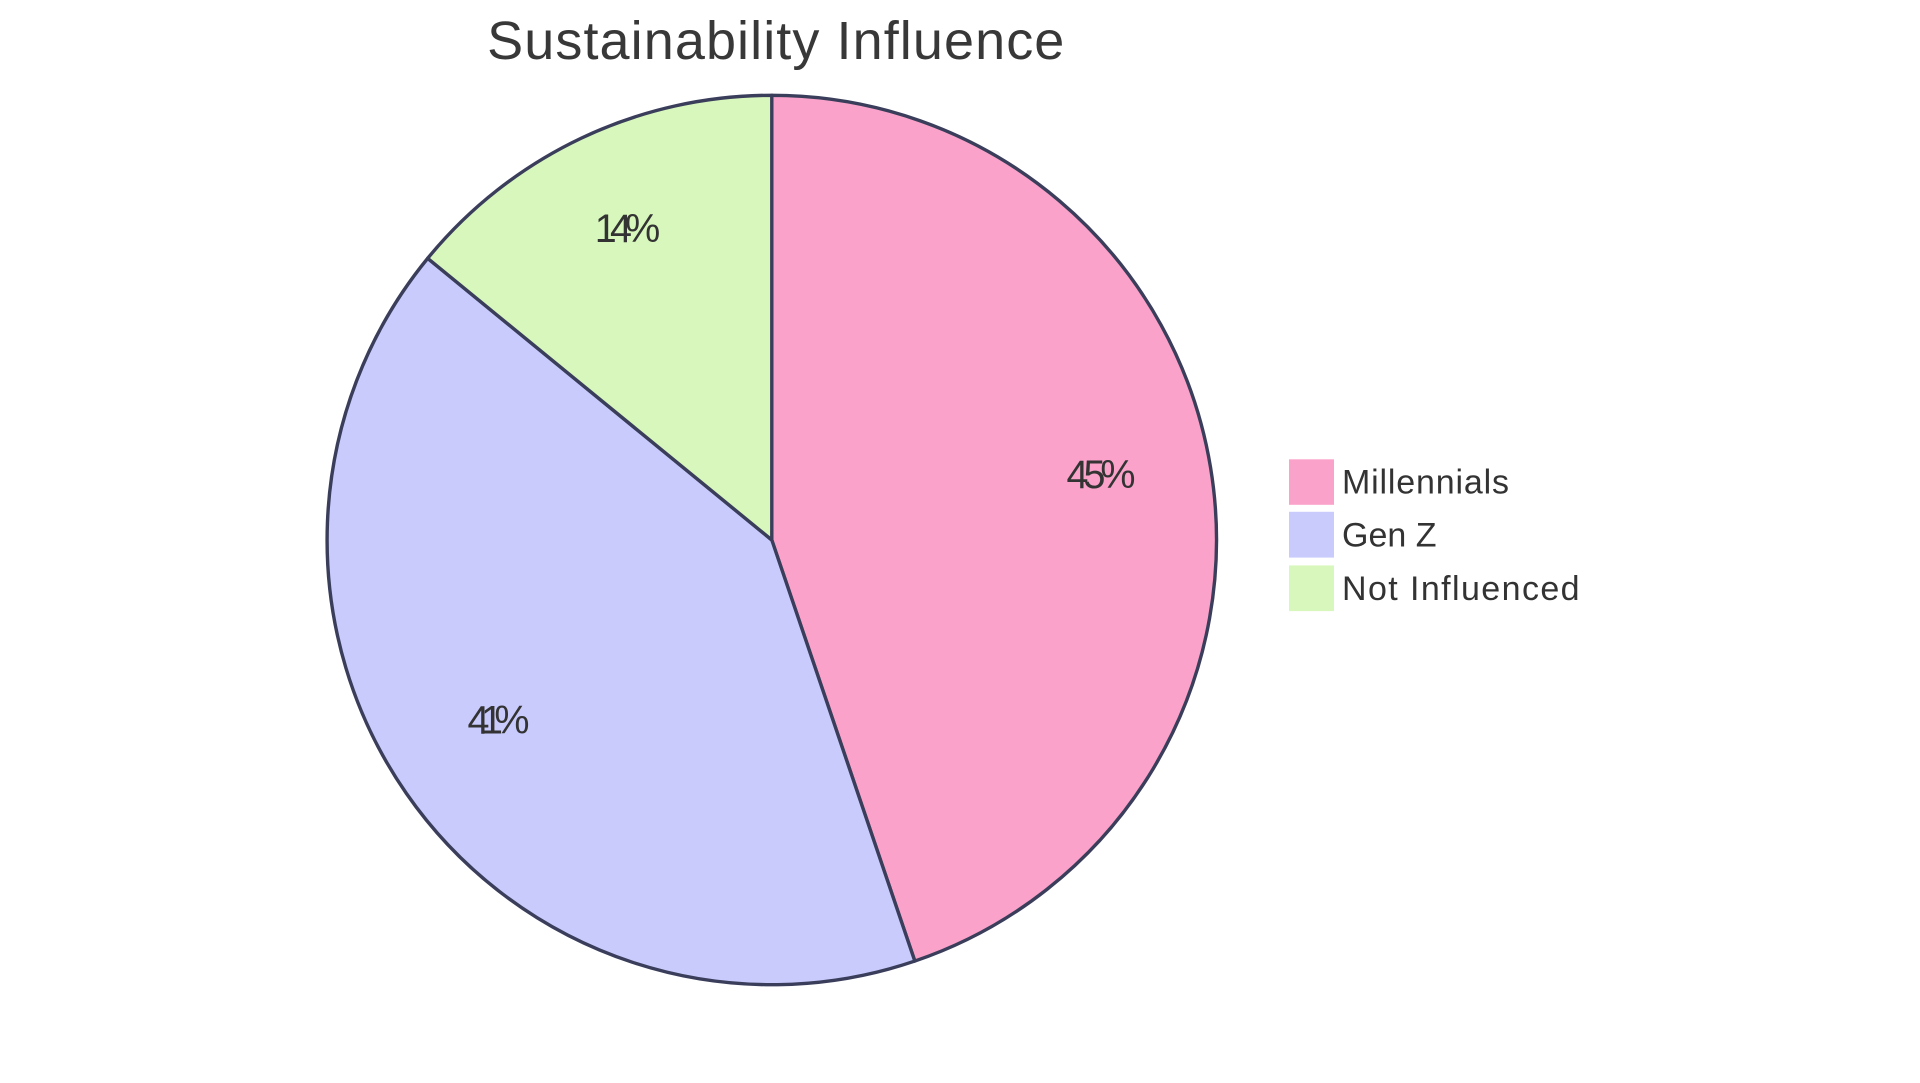 The height and width of the screenshot is (1083, 1920). I want to click on svg-text: 14%, so click(628, 229).